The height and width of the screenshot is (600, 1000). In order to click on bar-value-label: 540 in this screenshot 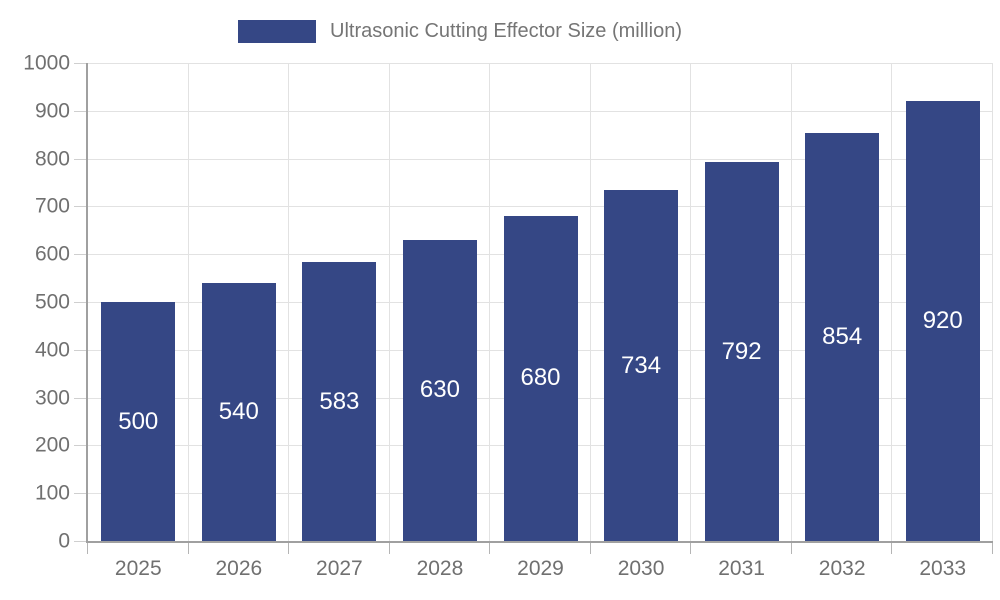, I will do `click(238, 411)`.